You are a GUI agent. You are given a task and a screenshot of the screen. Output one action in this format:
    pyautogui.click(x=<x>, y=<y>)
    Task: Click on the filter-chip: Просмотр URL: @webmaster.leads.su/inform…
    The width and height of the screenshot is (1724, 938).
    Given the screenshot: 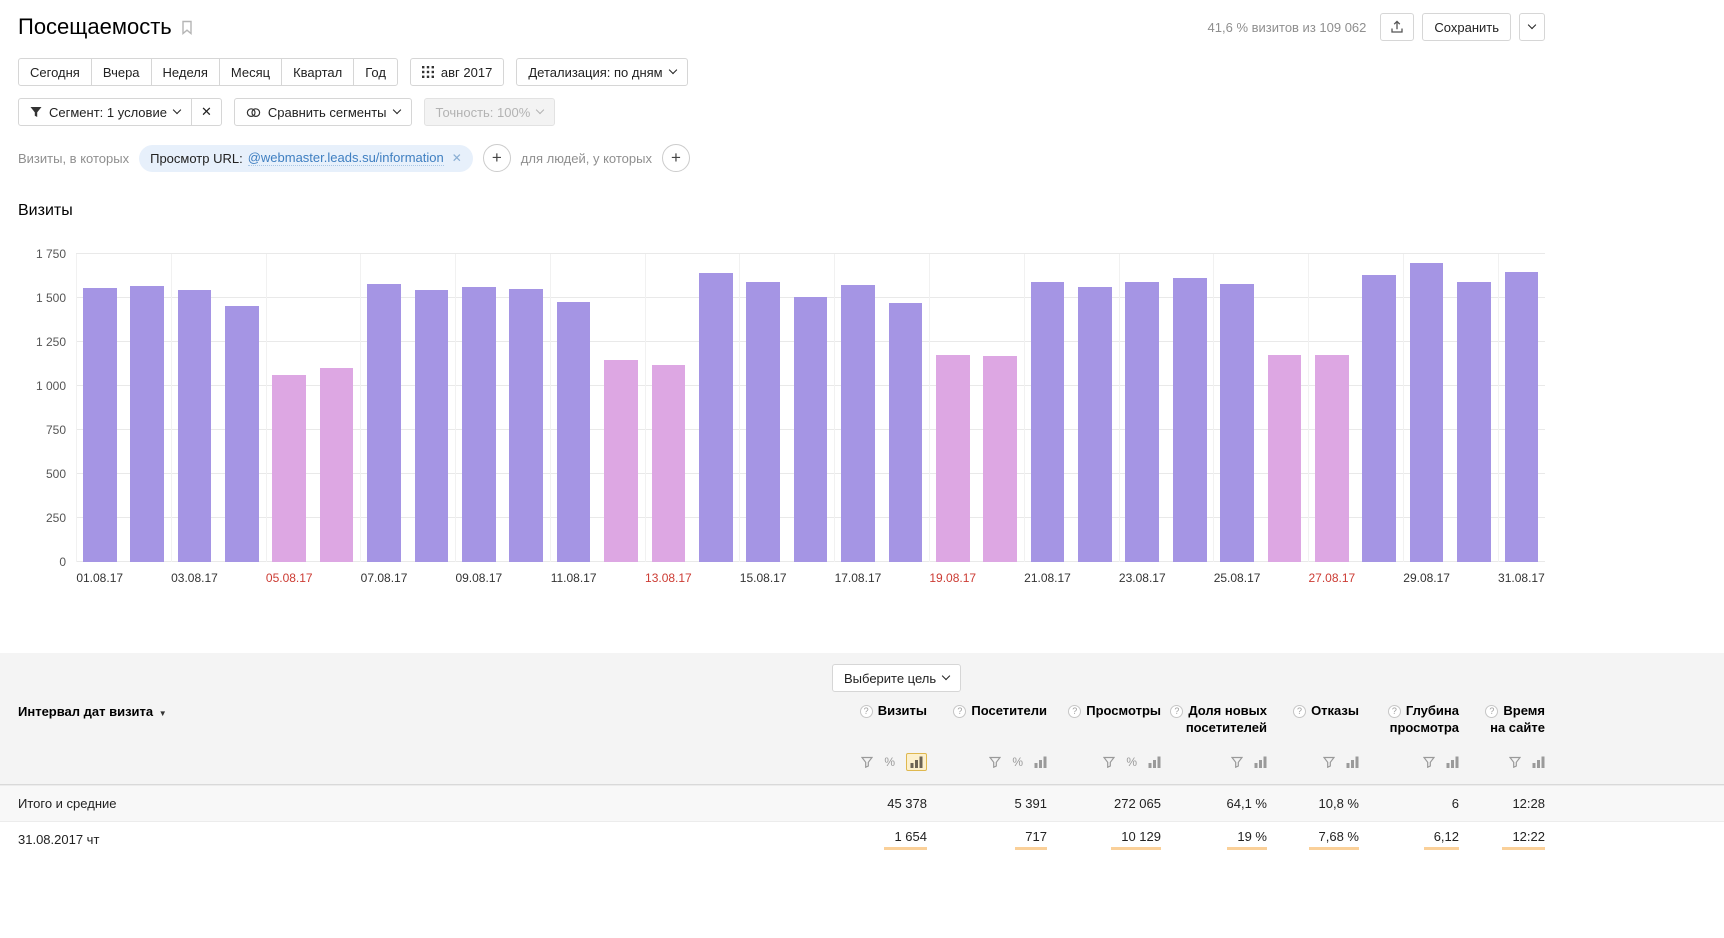 What is the action you would take?
    pyautogui.click(x=306, y=158)
    